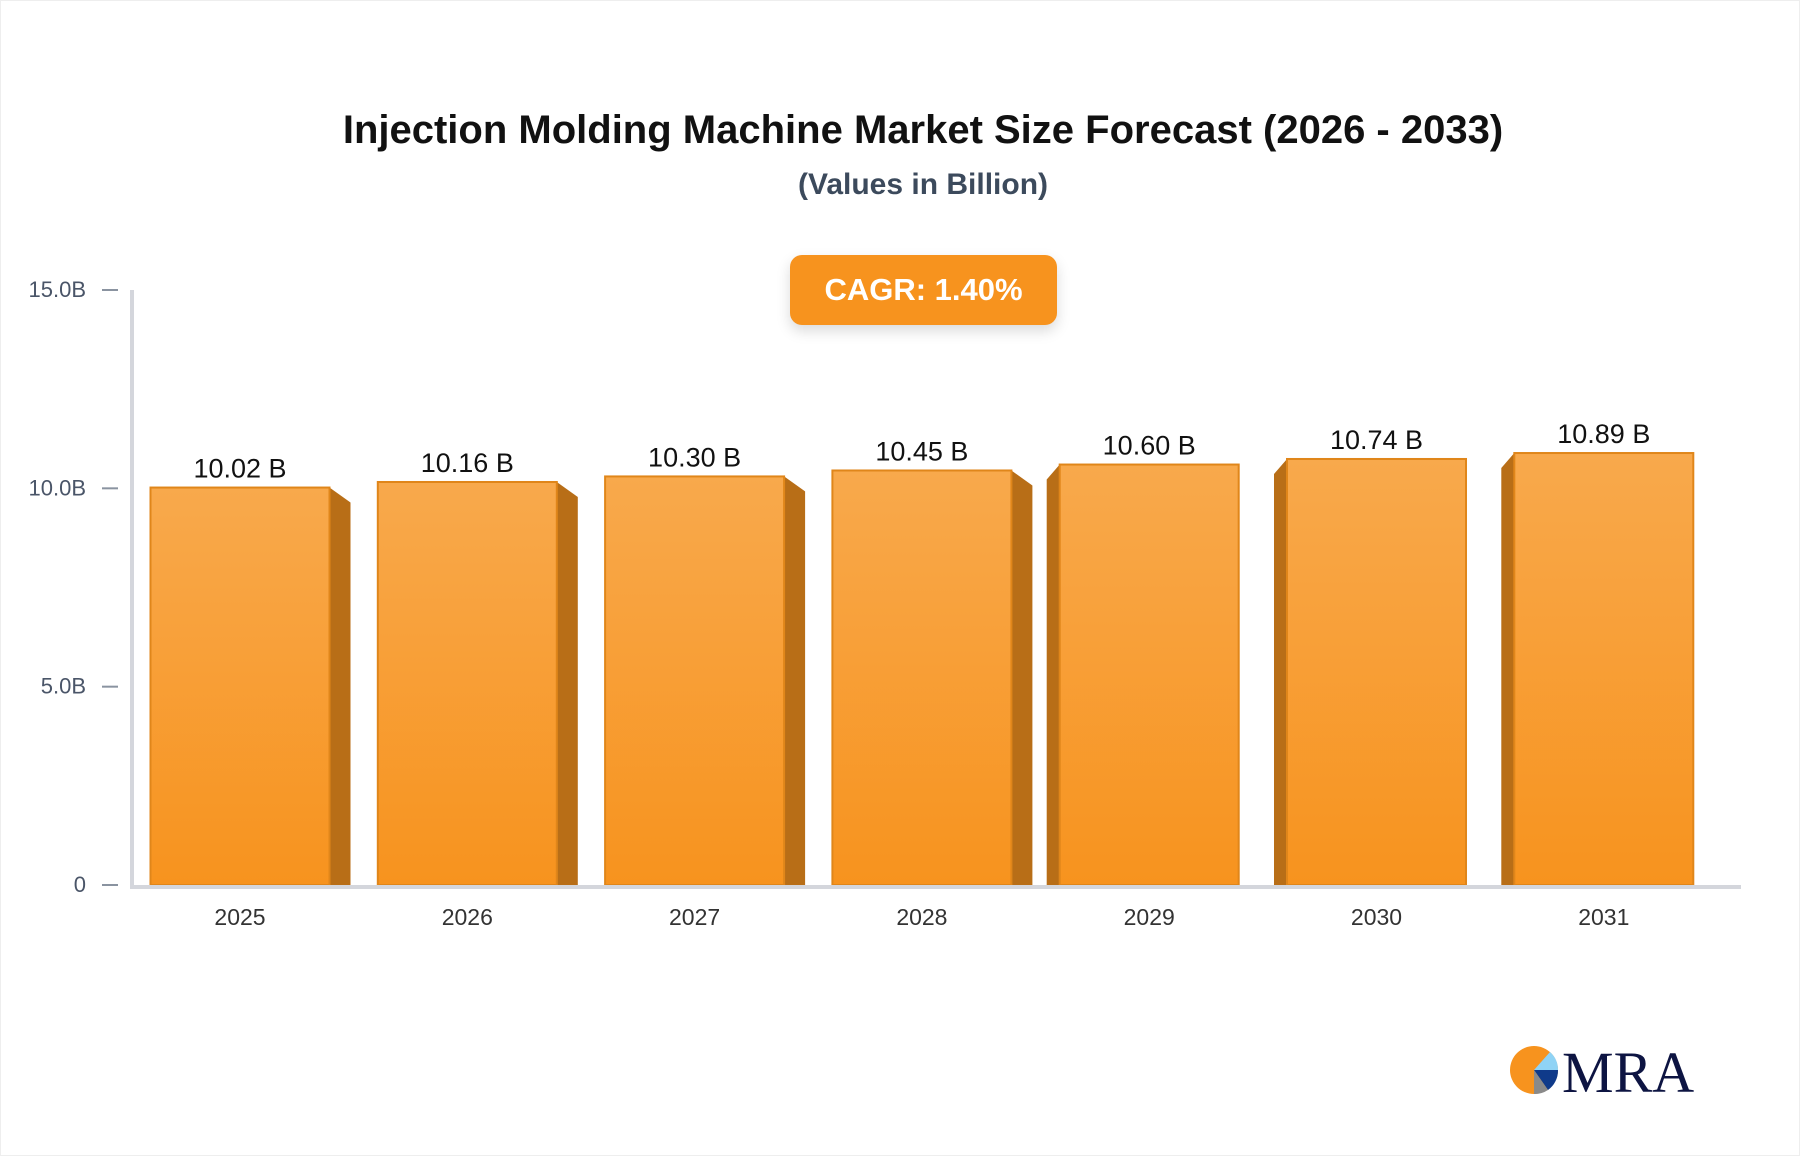 This screenshot has width=1800, height=1156. Describe the element at coordinates (63, 686) in the screenshot. I see `y-tick-label: 5.0B` at that location.